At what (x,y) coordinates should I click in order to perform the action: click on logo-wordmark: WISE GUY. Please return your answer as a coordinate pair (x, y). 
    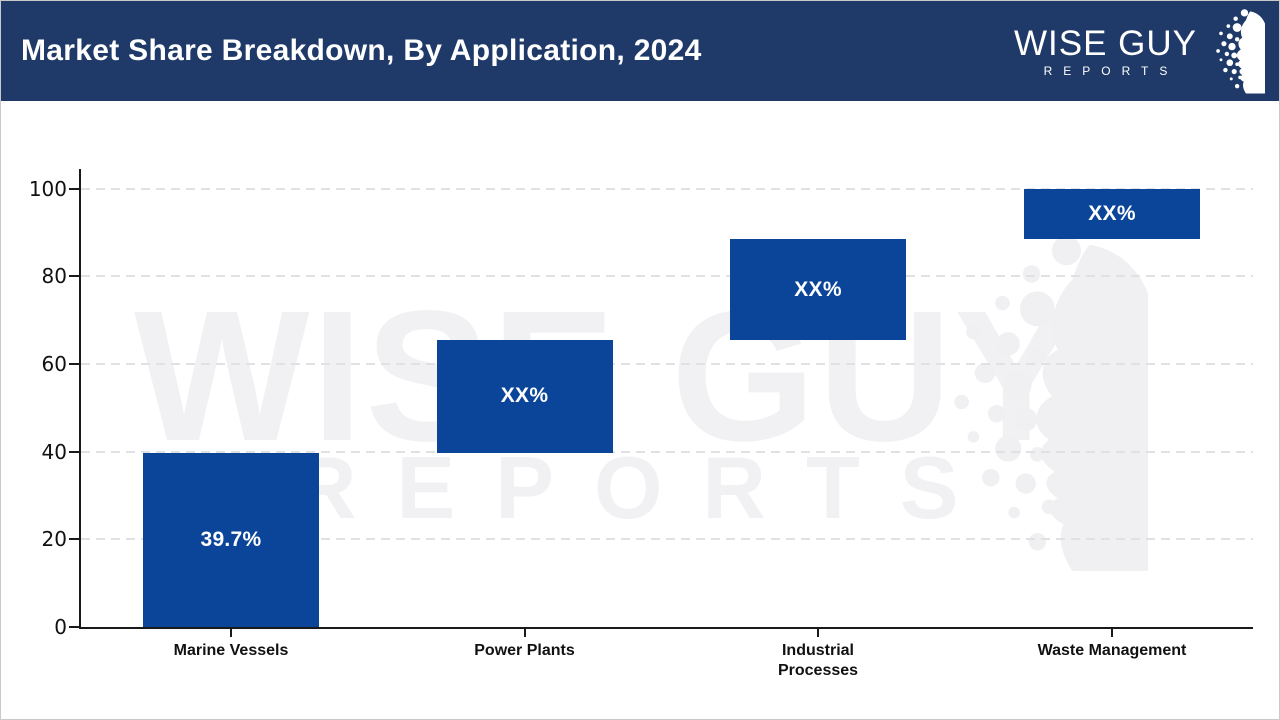
    Looking at the image, I should click on (1105, 43).